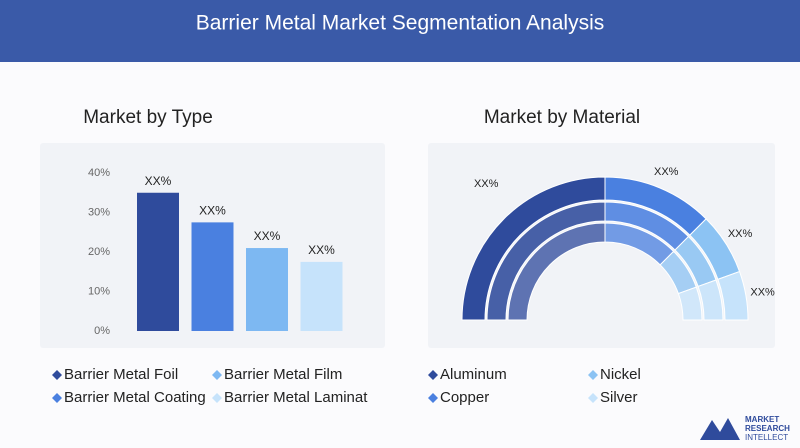 The width and height of the screenshot is (800, 448). I want to click on y-tick-label: 40%, so click(99, 173).